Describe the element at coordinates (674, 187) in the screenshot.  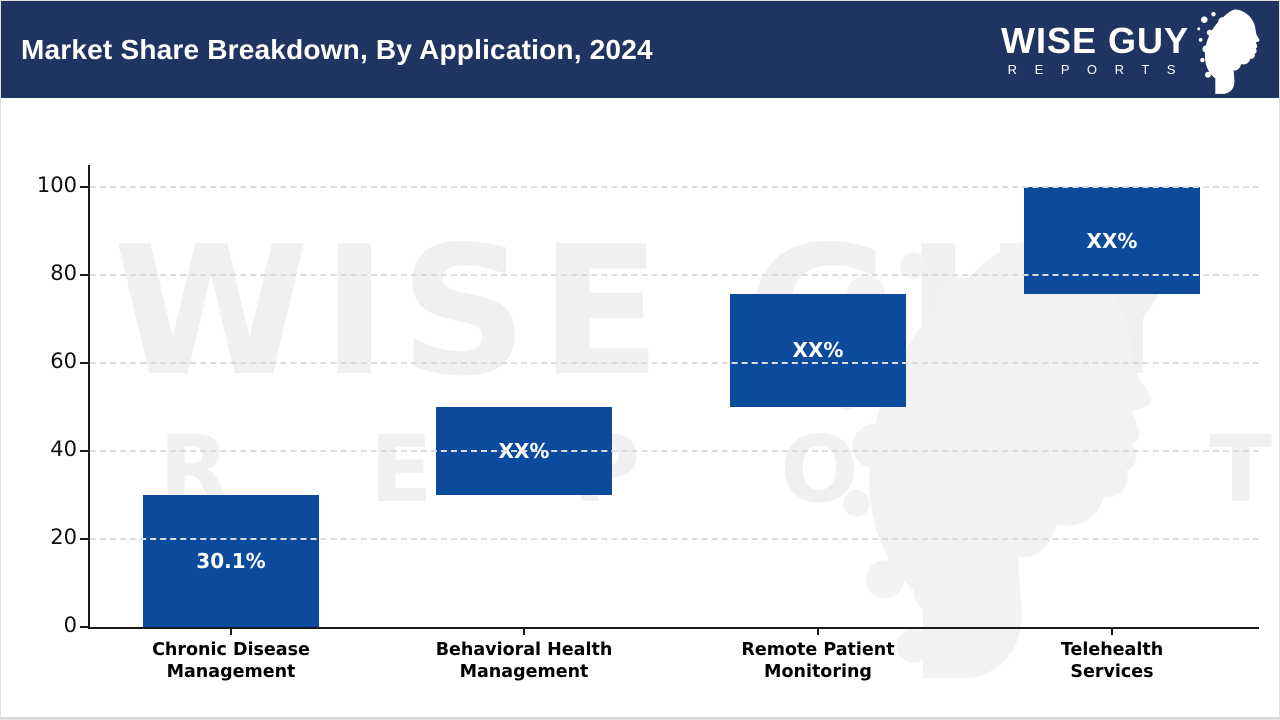
I see `gridline-y100` at that location.